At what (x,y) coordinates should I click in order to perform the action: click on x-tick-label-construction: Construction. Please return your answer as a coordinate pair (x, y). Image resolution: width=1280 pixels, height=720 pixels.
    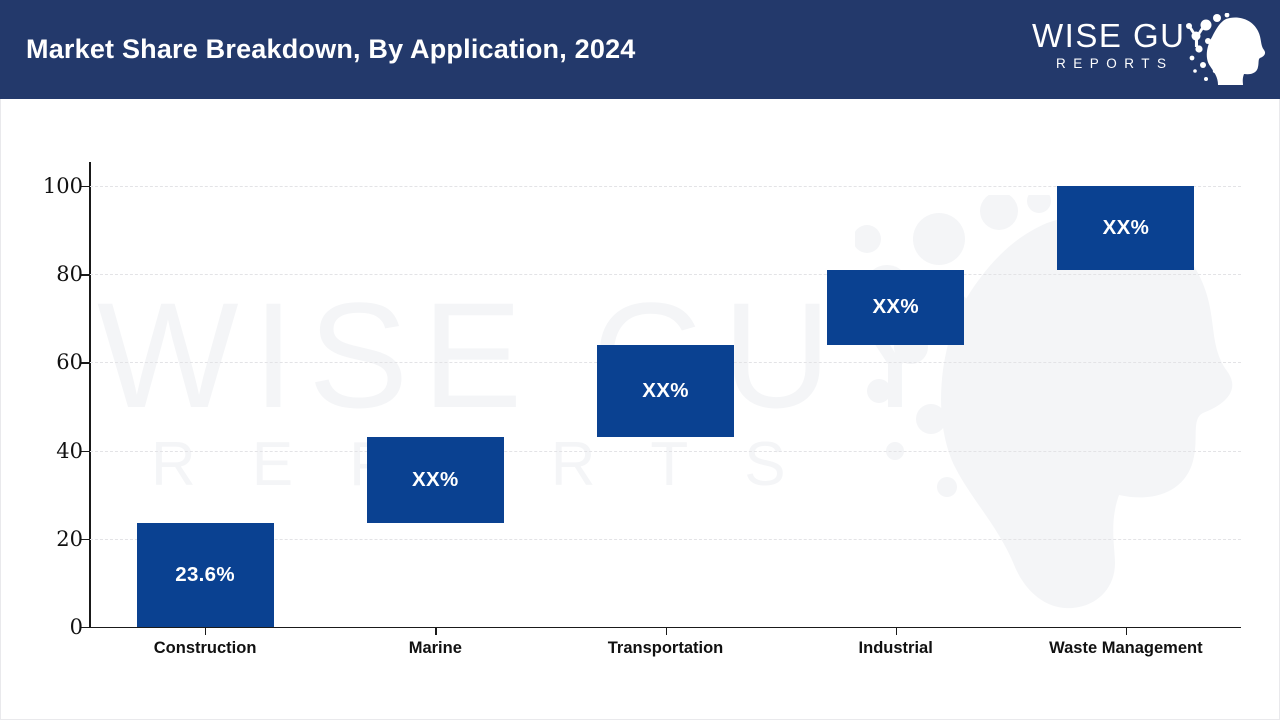
    Looking at the image, I should click on (205, 648).